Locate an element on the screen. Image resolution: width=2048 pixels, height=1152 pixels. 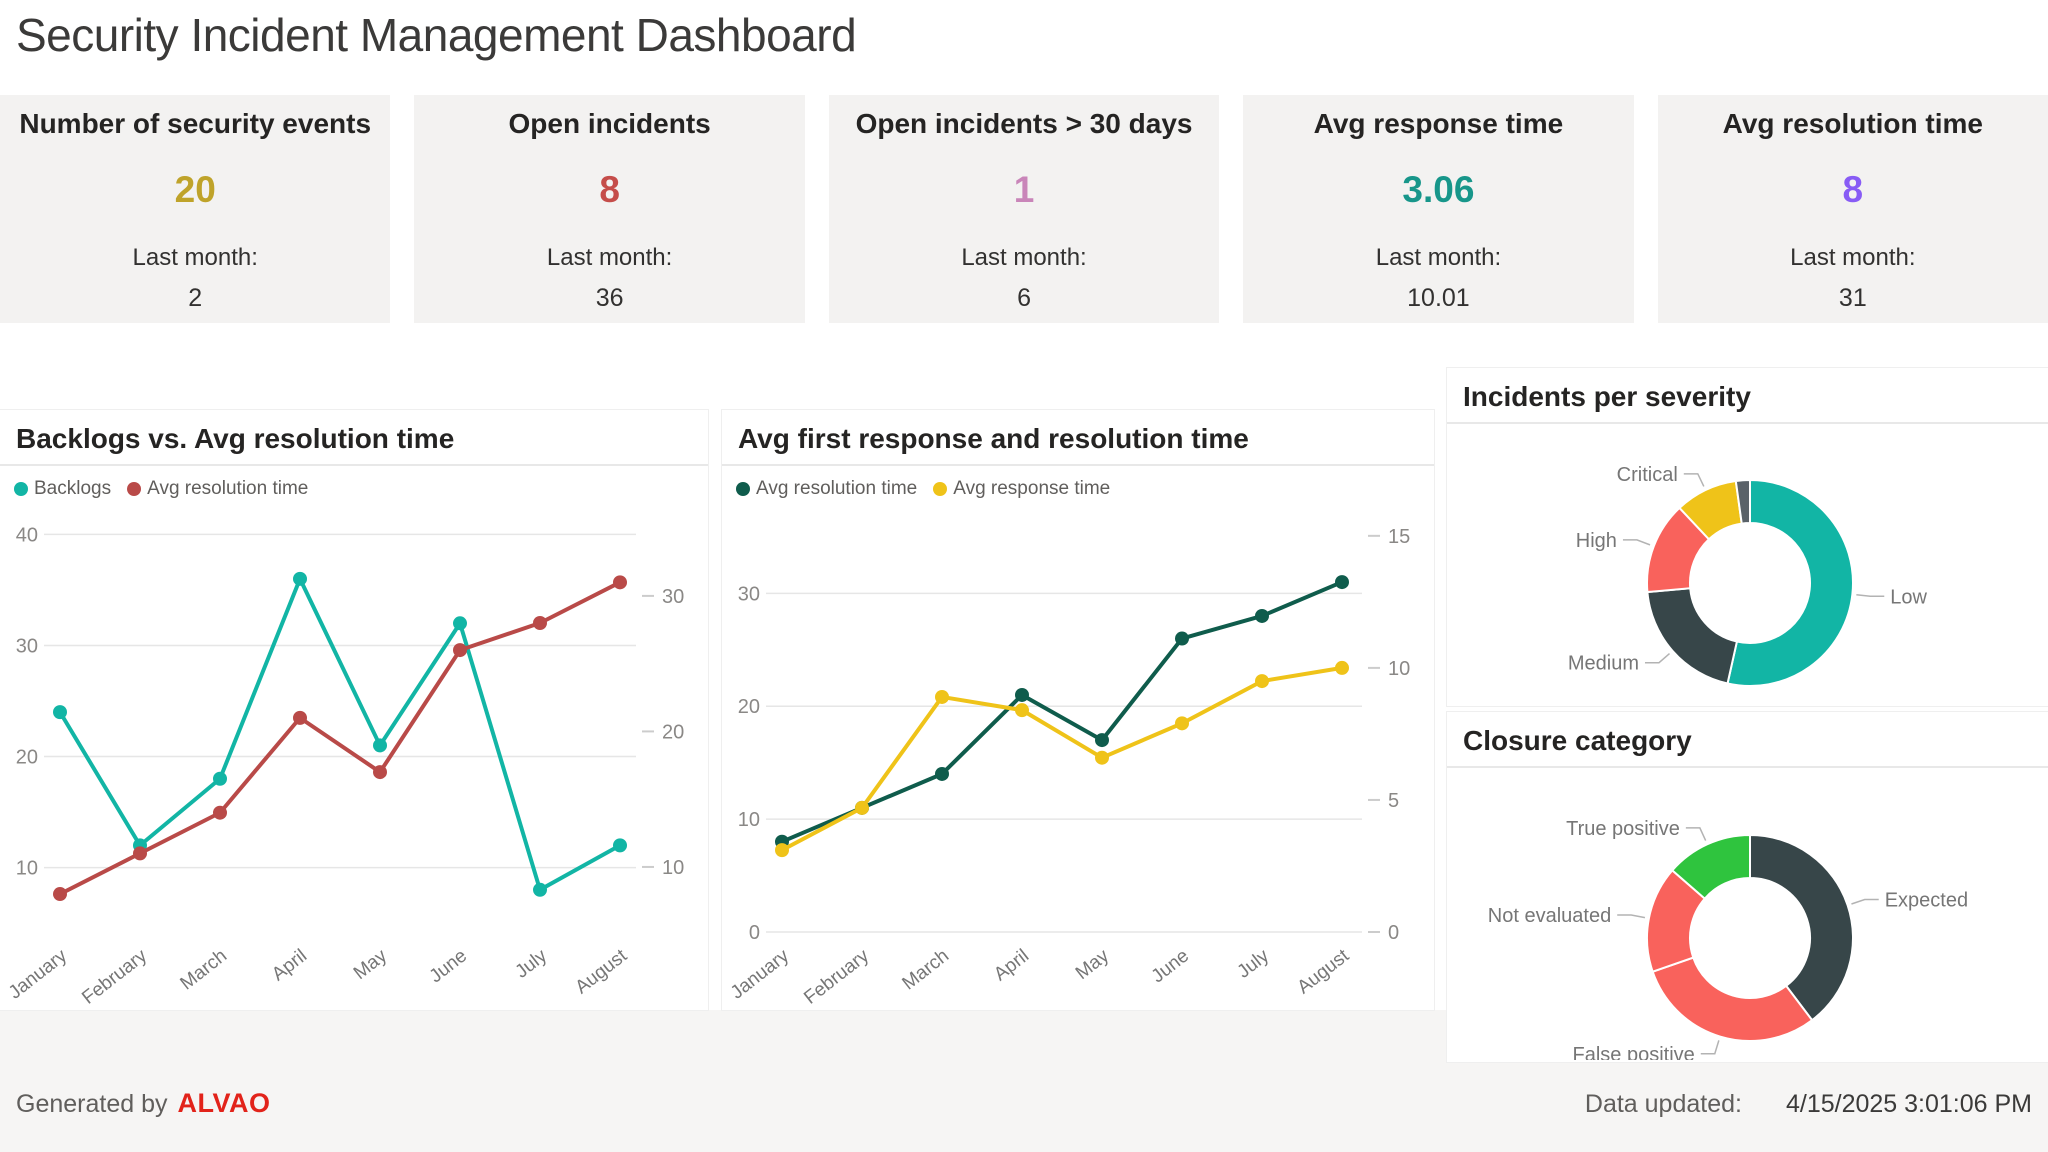
data-updated-value: 4/15/2025 3:01:06 PM is located at coordinates (1908, 1104).